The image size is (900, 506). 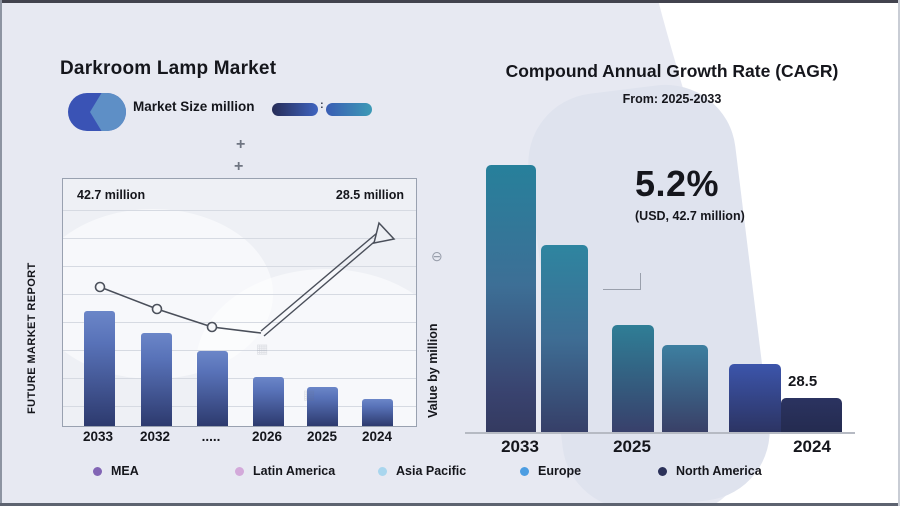 I want to click on circle-minus-icon: ⊖, so click(x=437, y=256).